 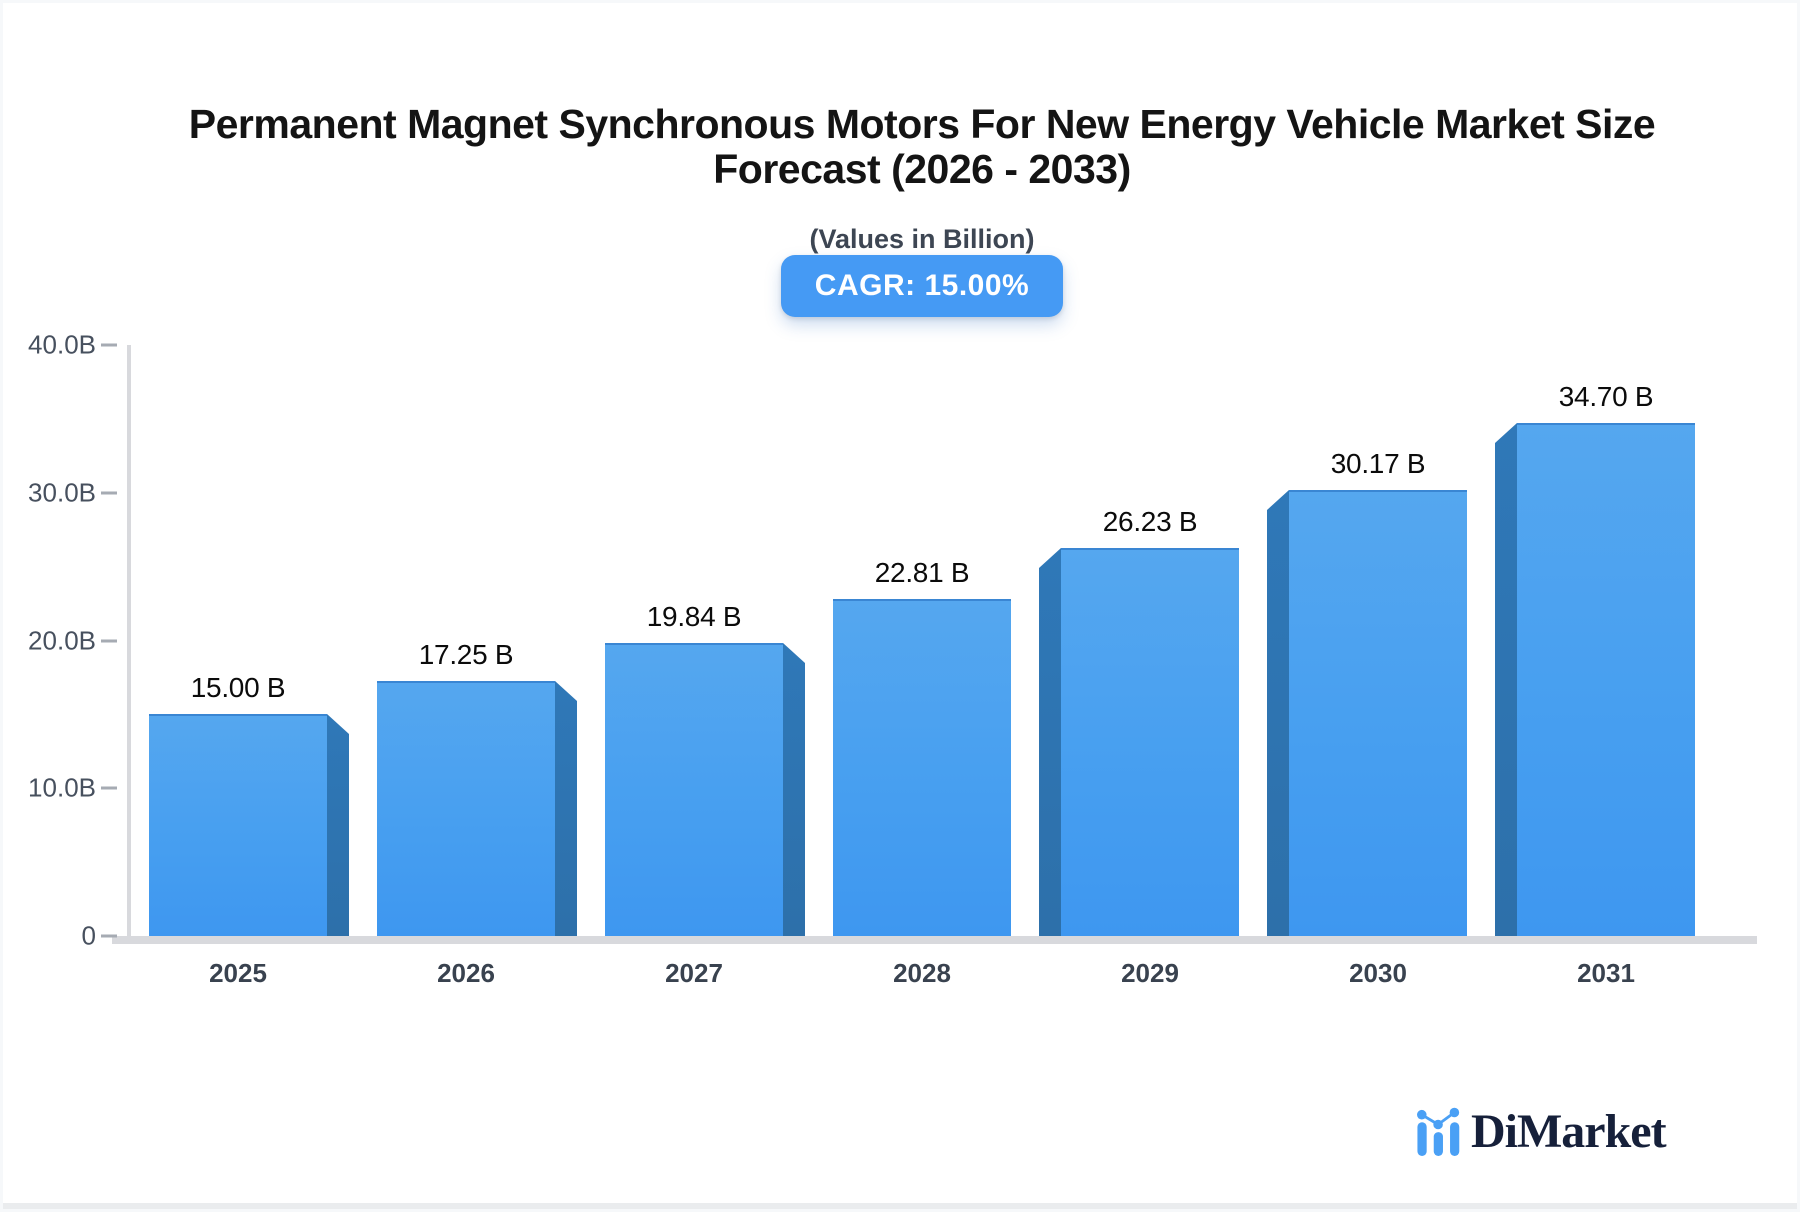 I want to click on bar-side-panel-2027, so click(x=794, y=789).